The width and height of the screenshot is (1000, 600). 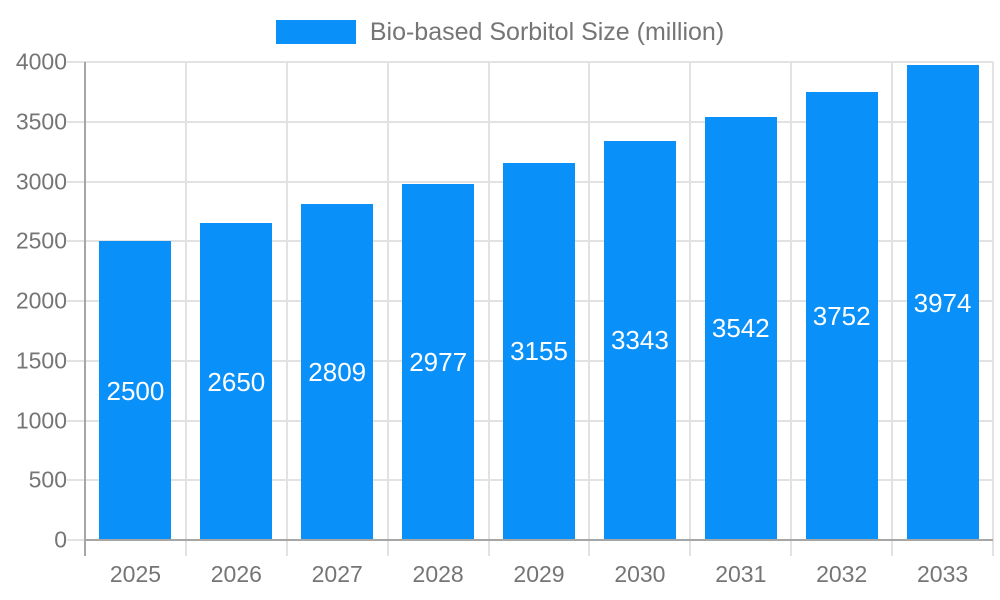 I want to click on bar-value-label: 2977, so click(x=438, y=362).